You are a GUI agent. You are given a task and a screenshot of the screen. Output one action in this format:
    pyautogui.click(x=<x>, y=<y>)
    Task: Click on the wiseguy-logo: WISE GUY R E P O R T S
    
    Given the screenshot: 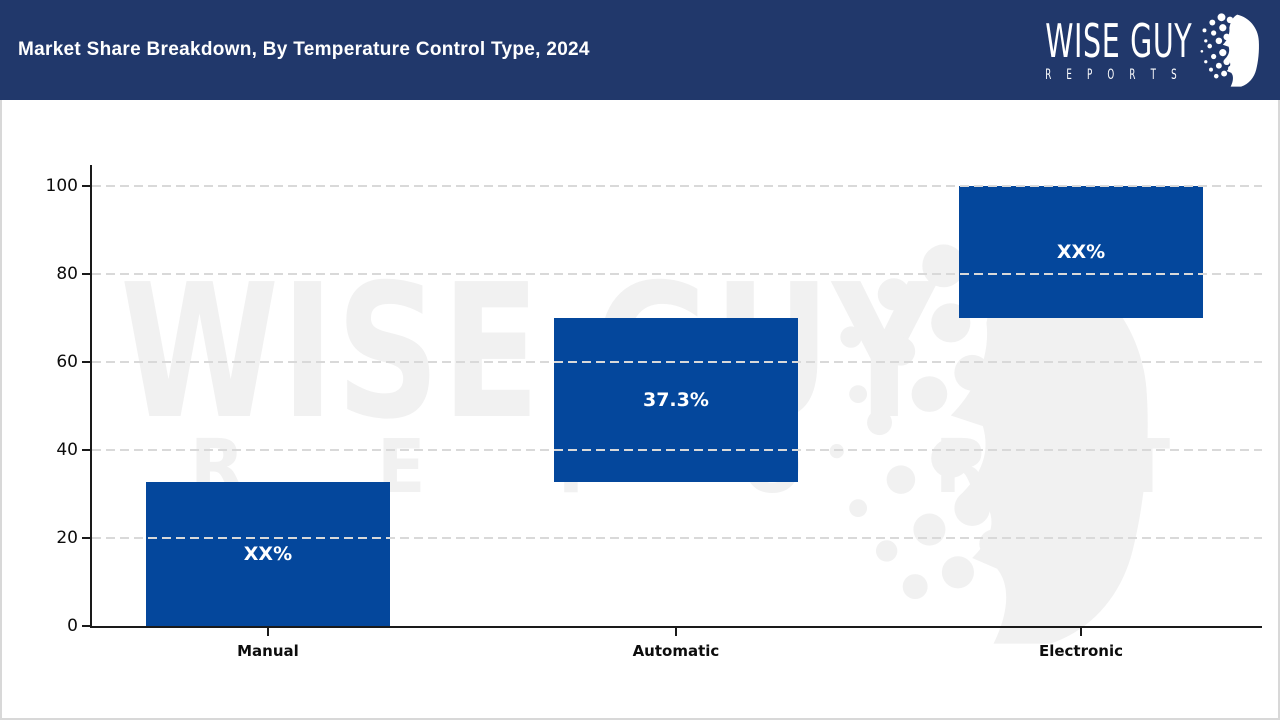 What is the action you would take?
    pyautogui.click(x=1110, y=50)
    